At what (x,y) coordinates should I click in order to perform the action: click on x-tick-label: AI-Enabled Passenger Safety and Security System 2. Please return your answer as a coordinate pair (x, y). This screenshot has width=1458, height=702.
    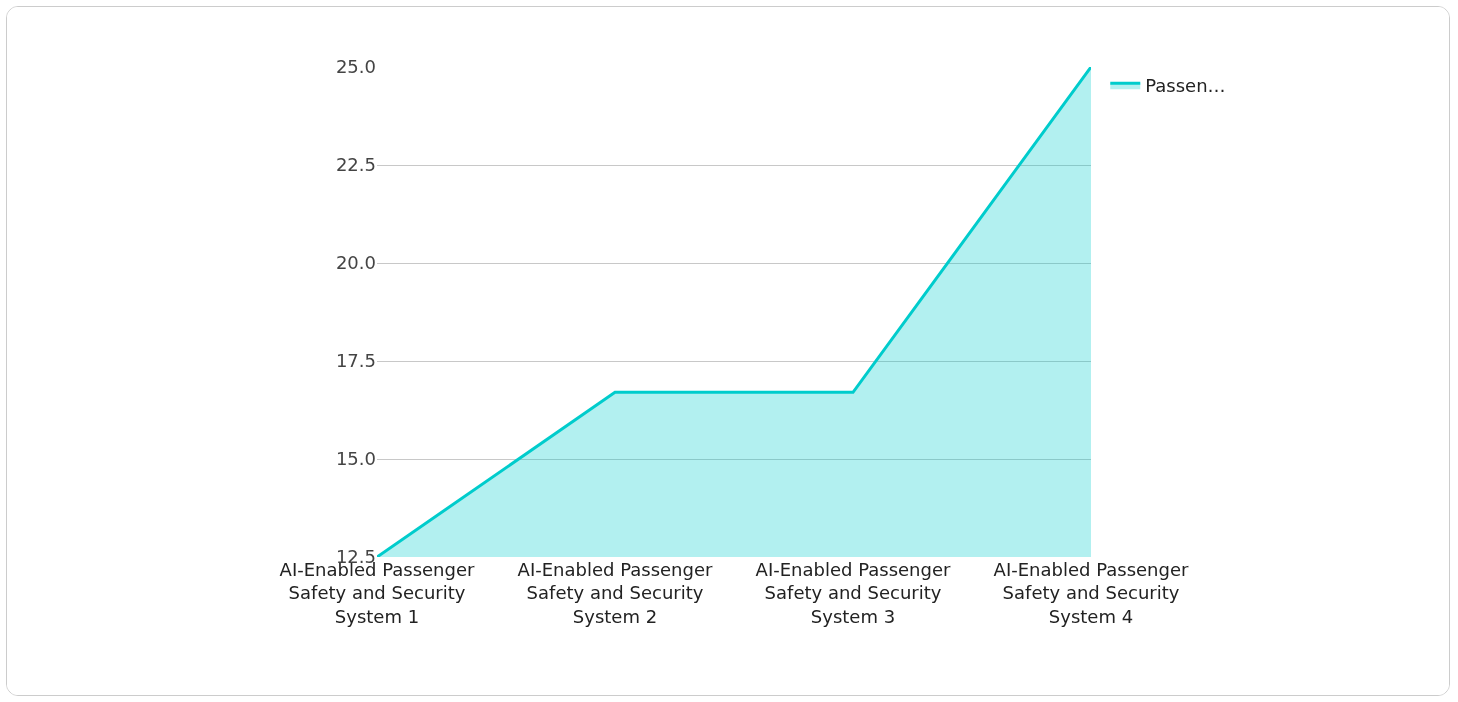
    Looking at the image, I should click on (615, 593).